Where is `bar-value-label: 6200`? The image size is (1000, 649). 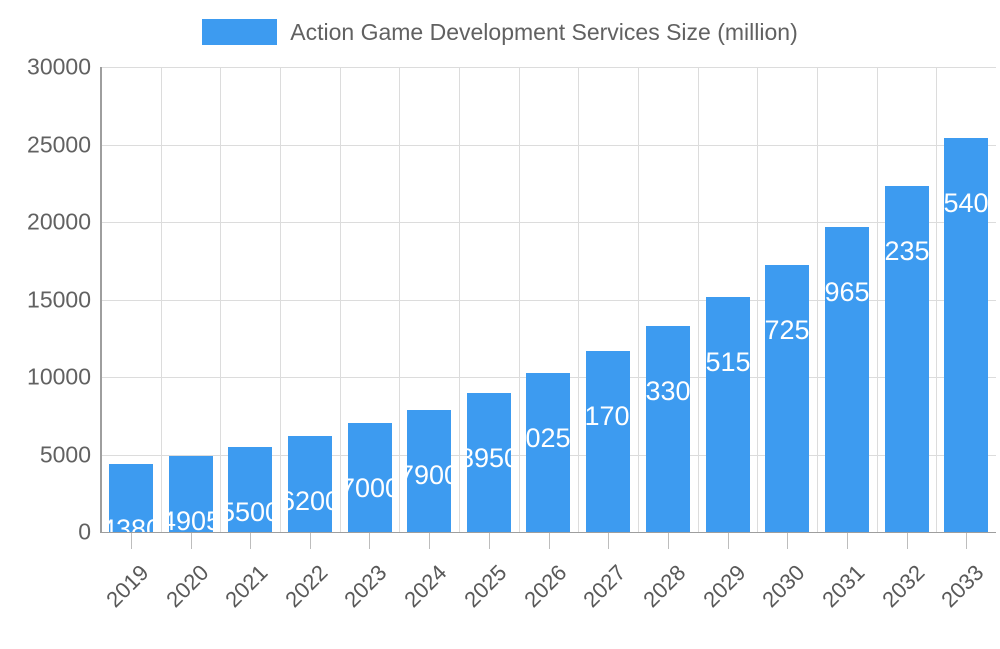
bar-value-label: 6200 is located at coordinates (310, 501).